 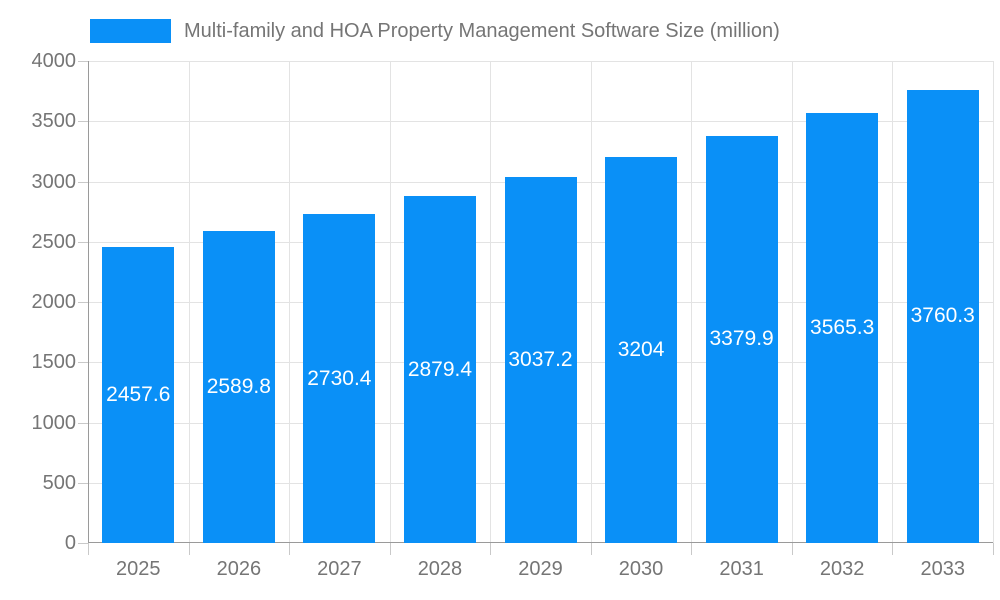 What do you see at coordinates (339, 569) in the screenshot?
I see `x-tick-label: 2027` at bounding box center [339, 569].